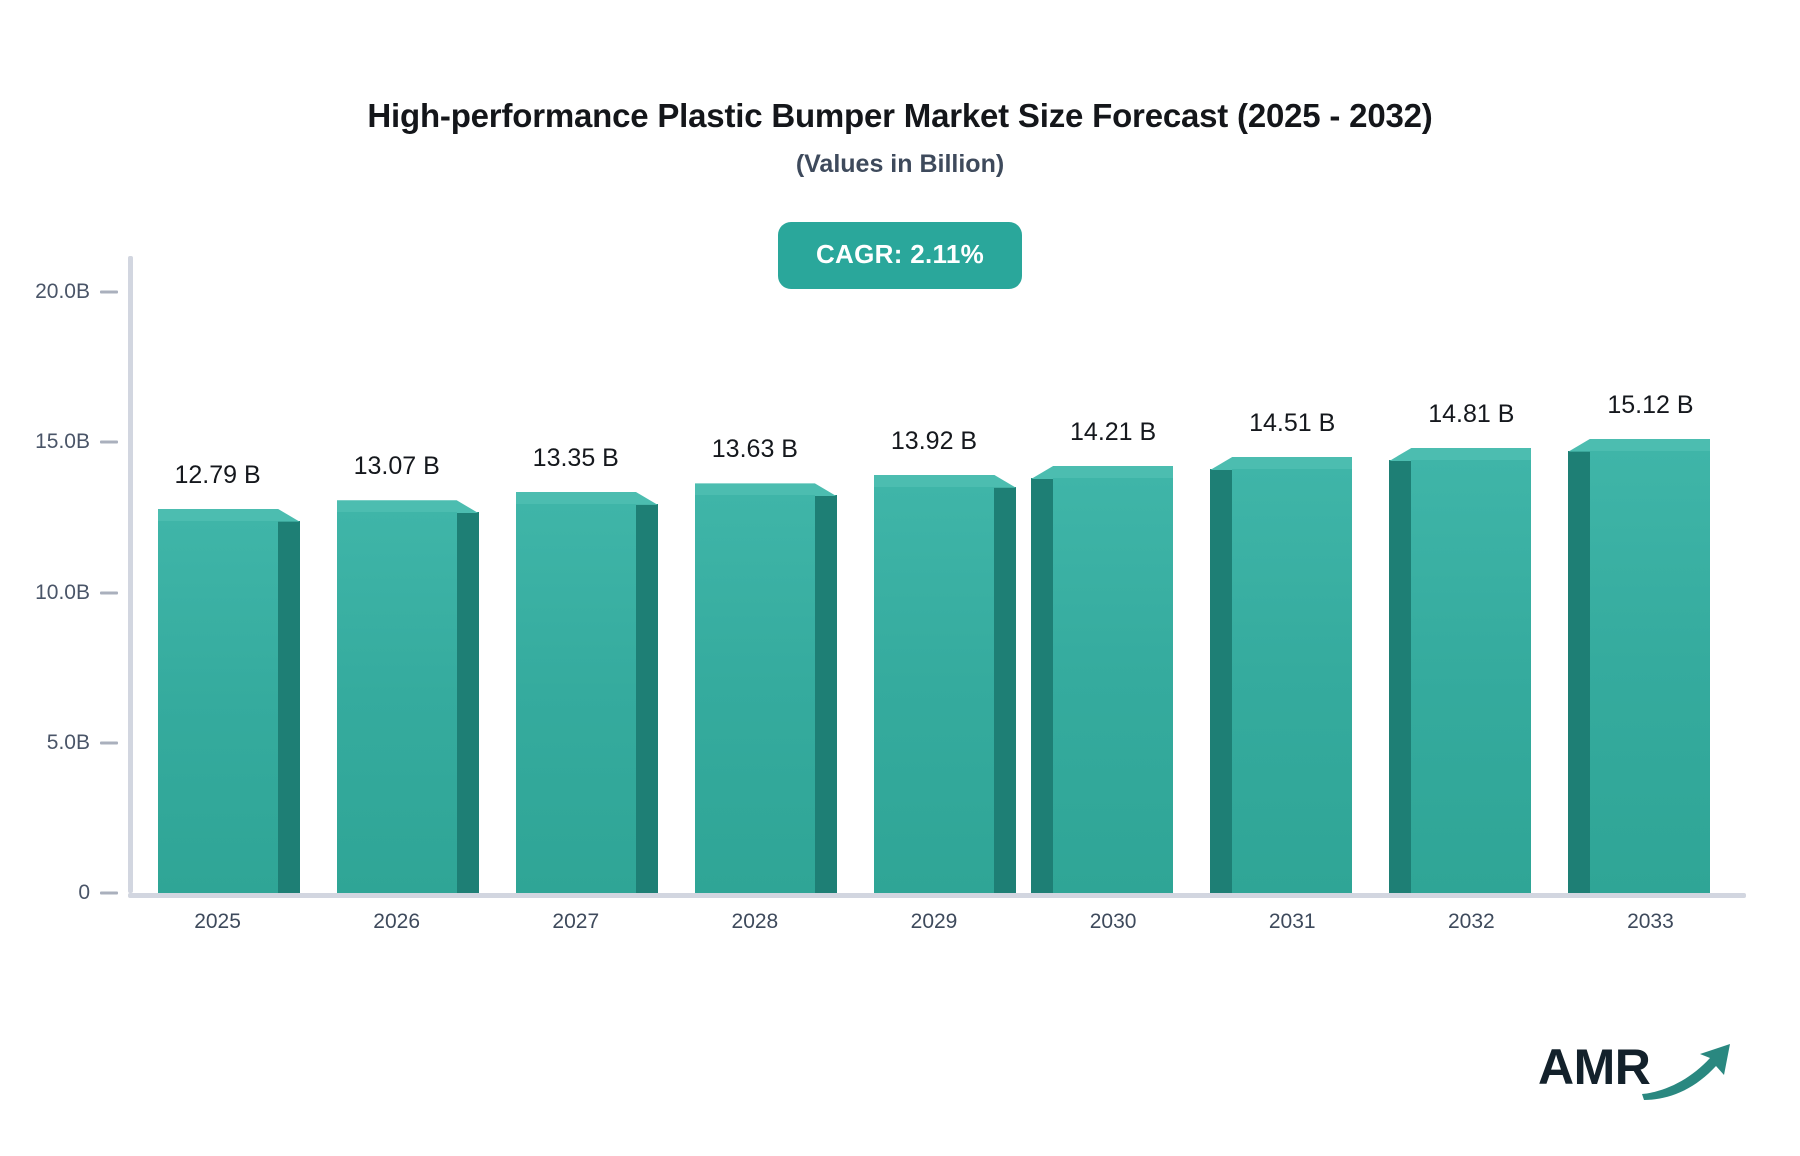 The width and height of the screenshot is (1800, 1156). What do you see at coordinates (62, 442) in the screenshot?
I see `y-axis-tick-label: 15.0B` at bounding box center [62, 442].